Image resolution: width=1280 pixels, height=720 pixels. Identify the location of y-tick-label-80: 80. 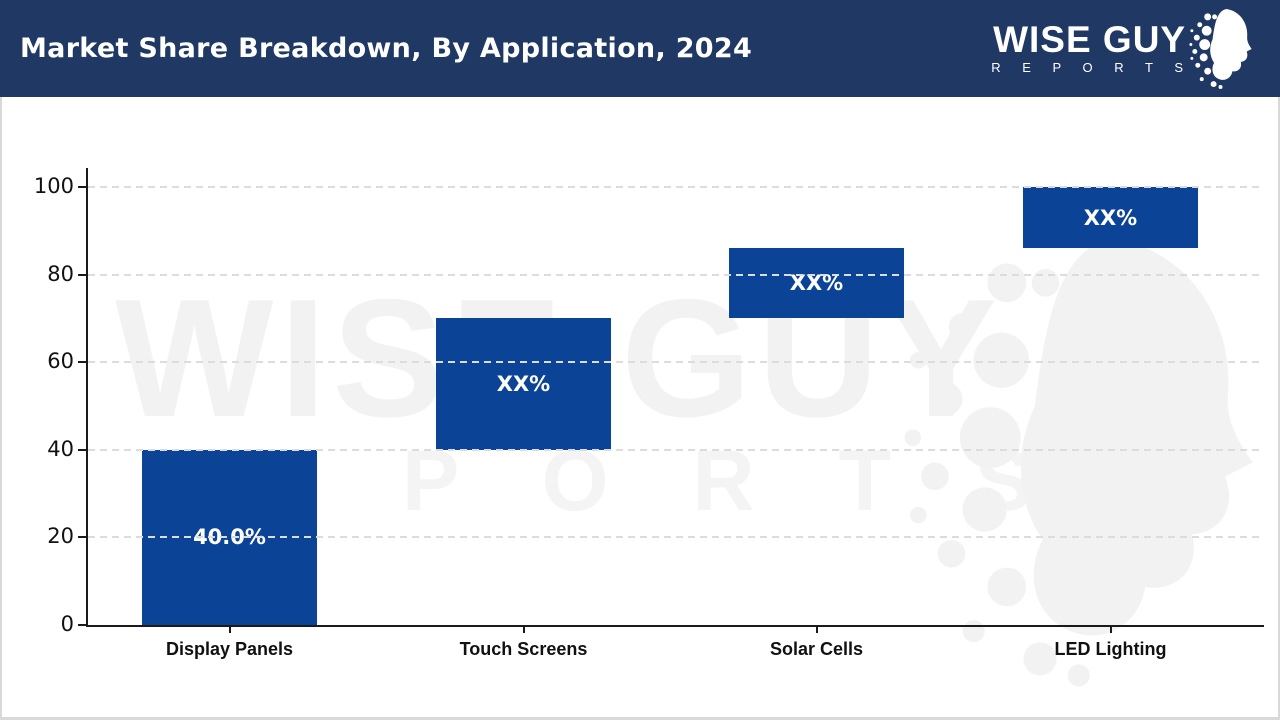
(60, 273).